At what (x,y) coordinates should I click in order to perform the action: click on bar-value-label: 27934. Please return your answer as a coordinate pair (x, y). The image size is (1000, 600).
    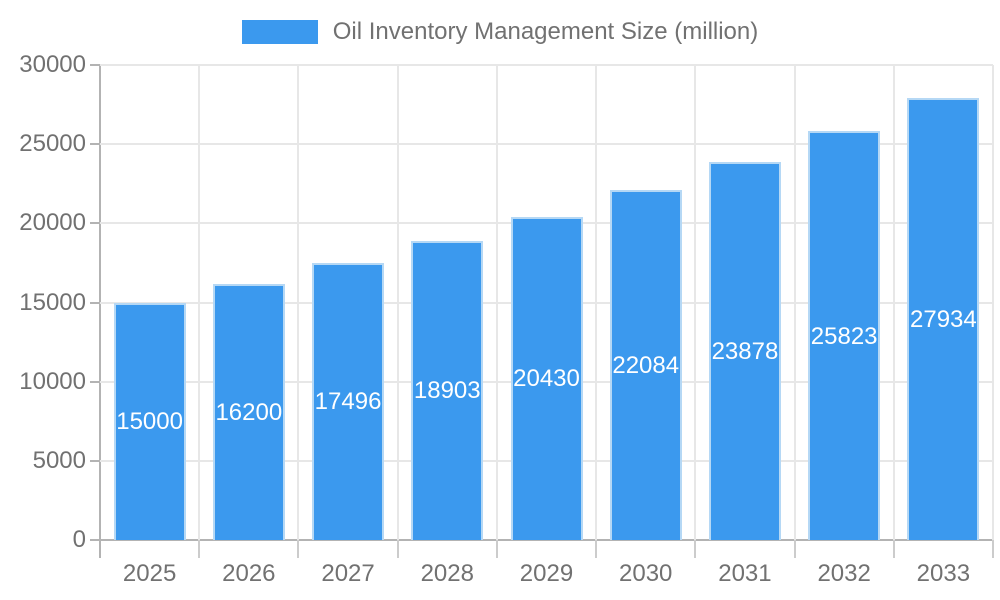
    Looking at the image, I should click on (943, 319).